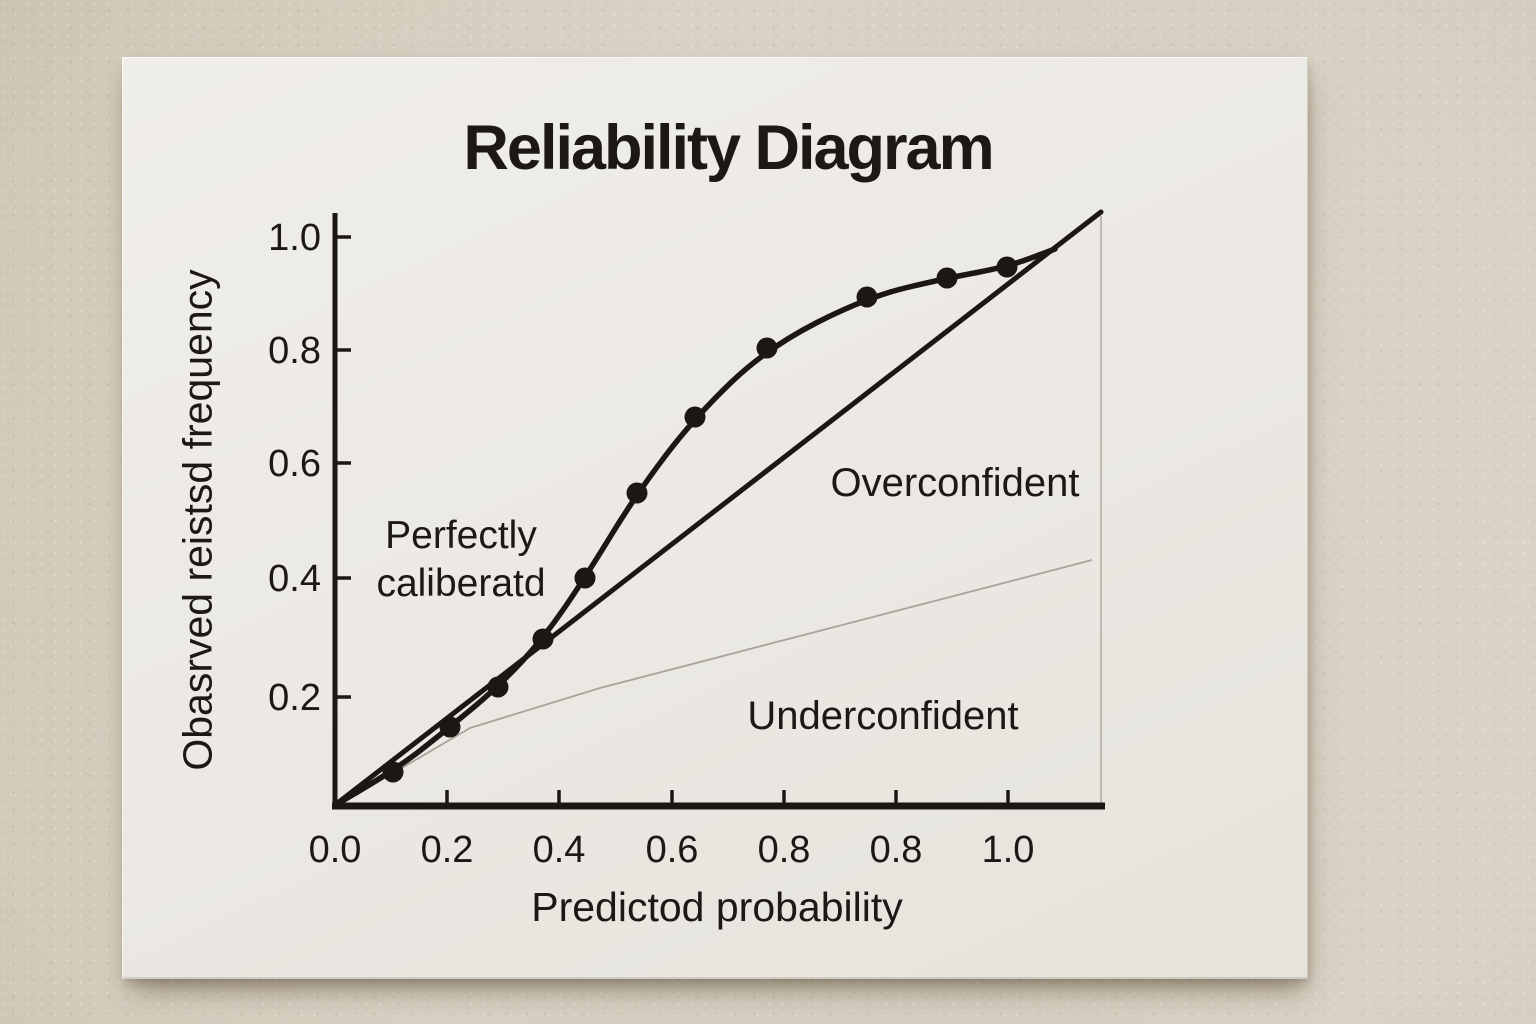 The height and width of the screenshot is (1024, 1536). I want to click on chart-title: Reliability Diagram, so click(728, 148).